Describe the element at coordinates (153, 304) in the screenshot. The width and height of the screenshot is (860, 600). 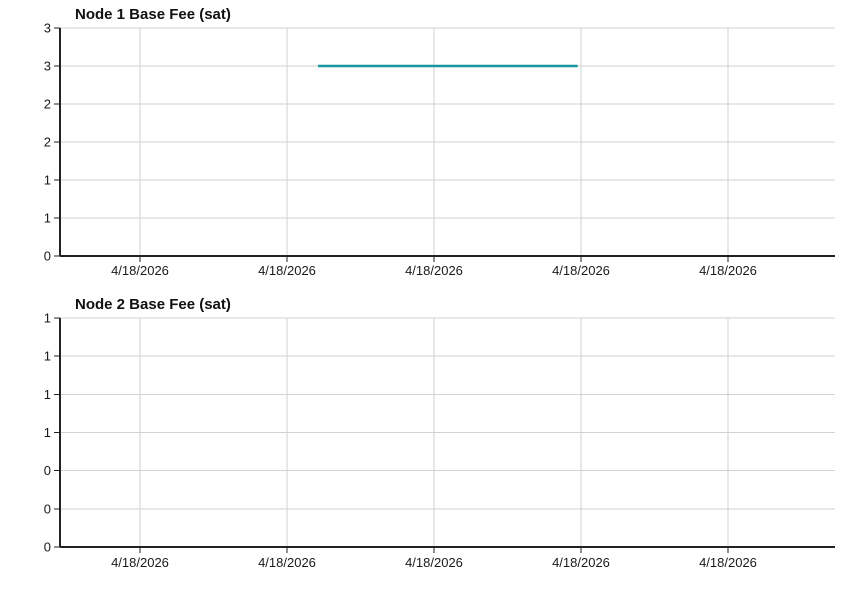
I see `node-2-chart-title: Node 2 Base Fee (sat)` at that location.